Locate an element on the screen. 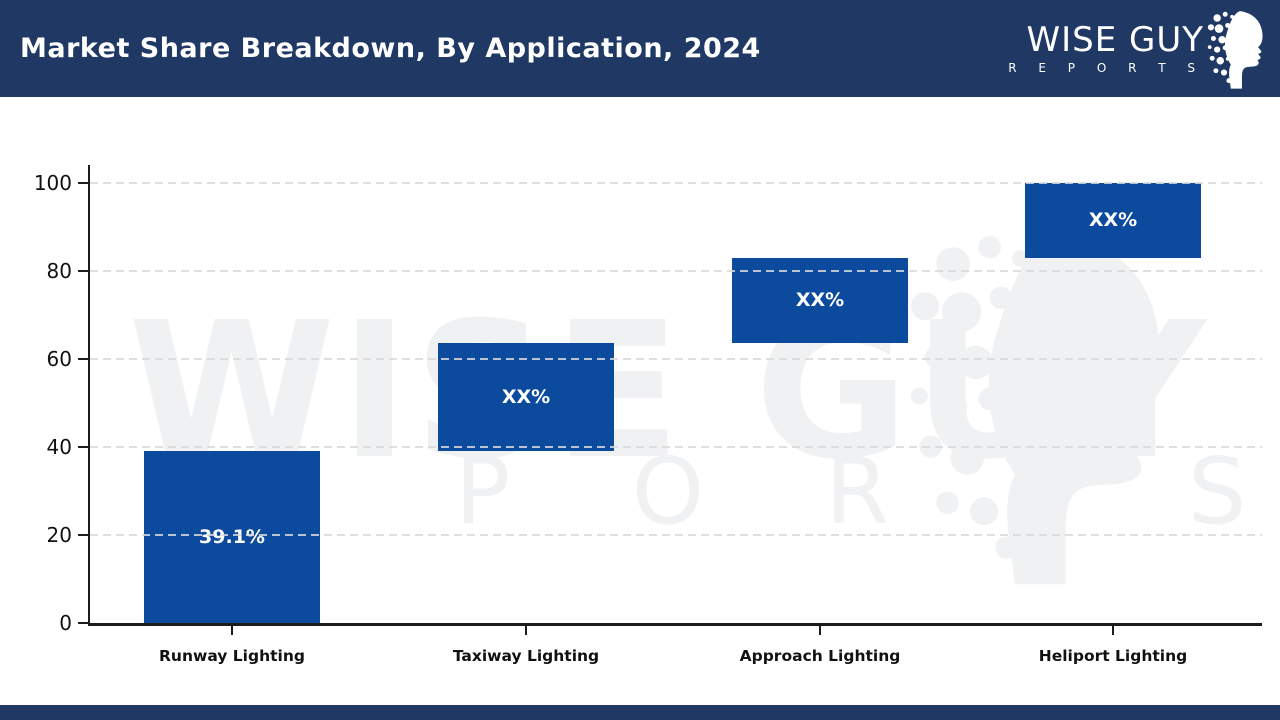  bar-value-label-runway-lighting: 39.1% is located at coordinates (232, 536).